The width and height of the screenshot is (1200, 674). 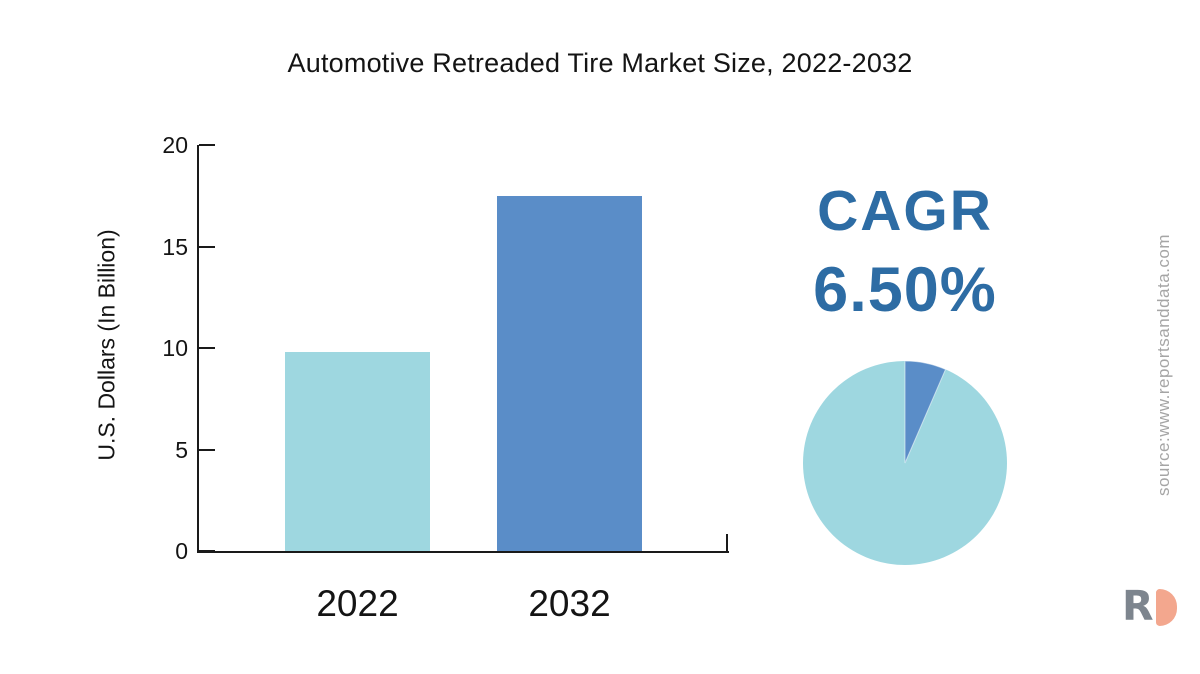 What do you see at coordinates (198, 349) in the screenshot?
I see `y-axis-line` at bounding box center [198, 349].